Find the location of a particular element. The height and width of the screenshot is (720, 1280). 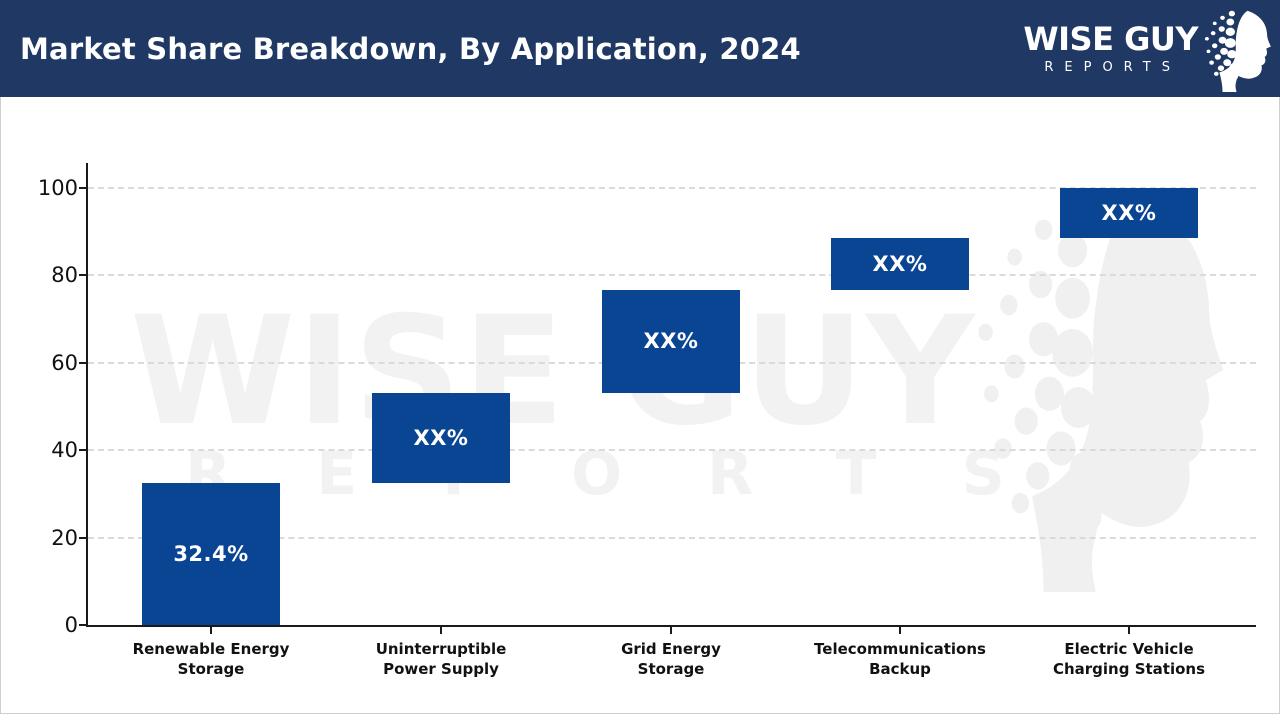

bar-value-label-0: 32.4% is located at coordinates (211, 554).